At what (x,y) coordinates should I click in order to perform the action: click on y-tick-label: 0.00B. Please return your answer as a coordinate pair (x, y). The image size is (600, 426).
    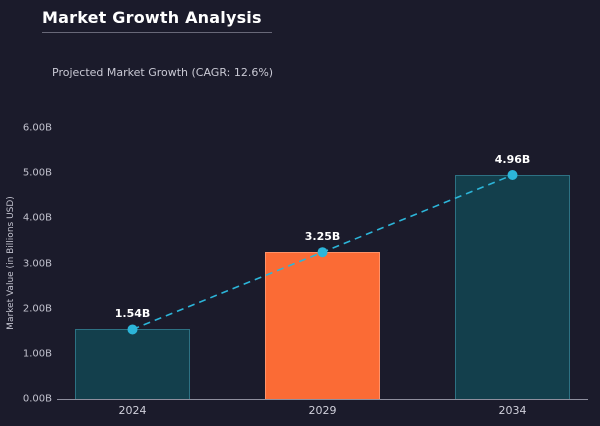
    Looking at the image, I should click on (37, 399).